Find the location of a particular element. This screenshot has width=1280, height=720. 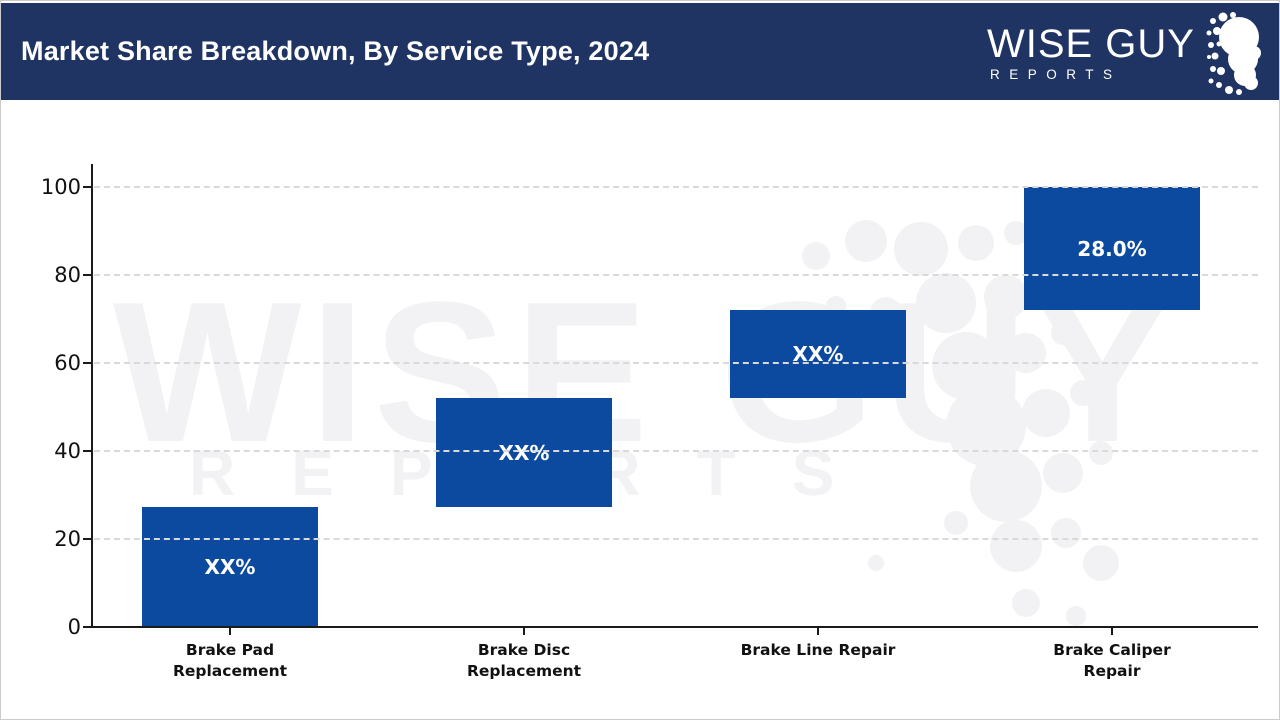

x-tick-brake-line-repair is located at coordinates (818, 631).